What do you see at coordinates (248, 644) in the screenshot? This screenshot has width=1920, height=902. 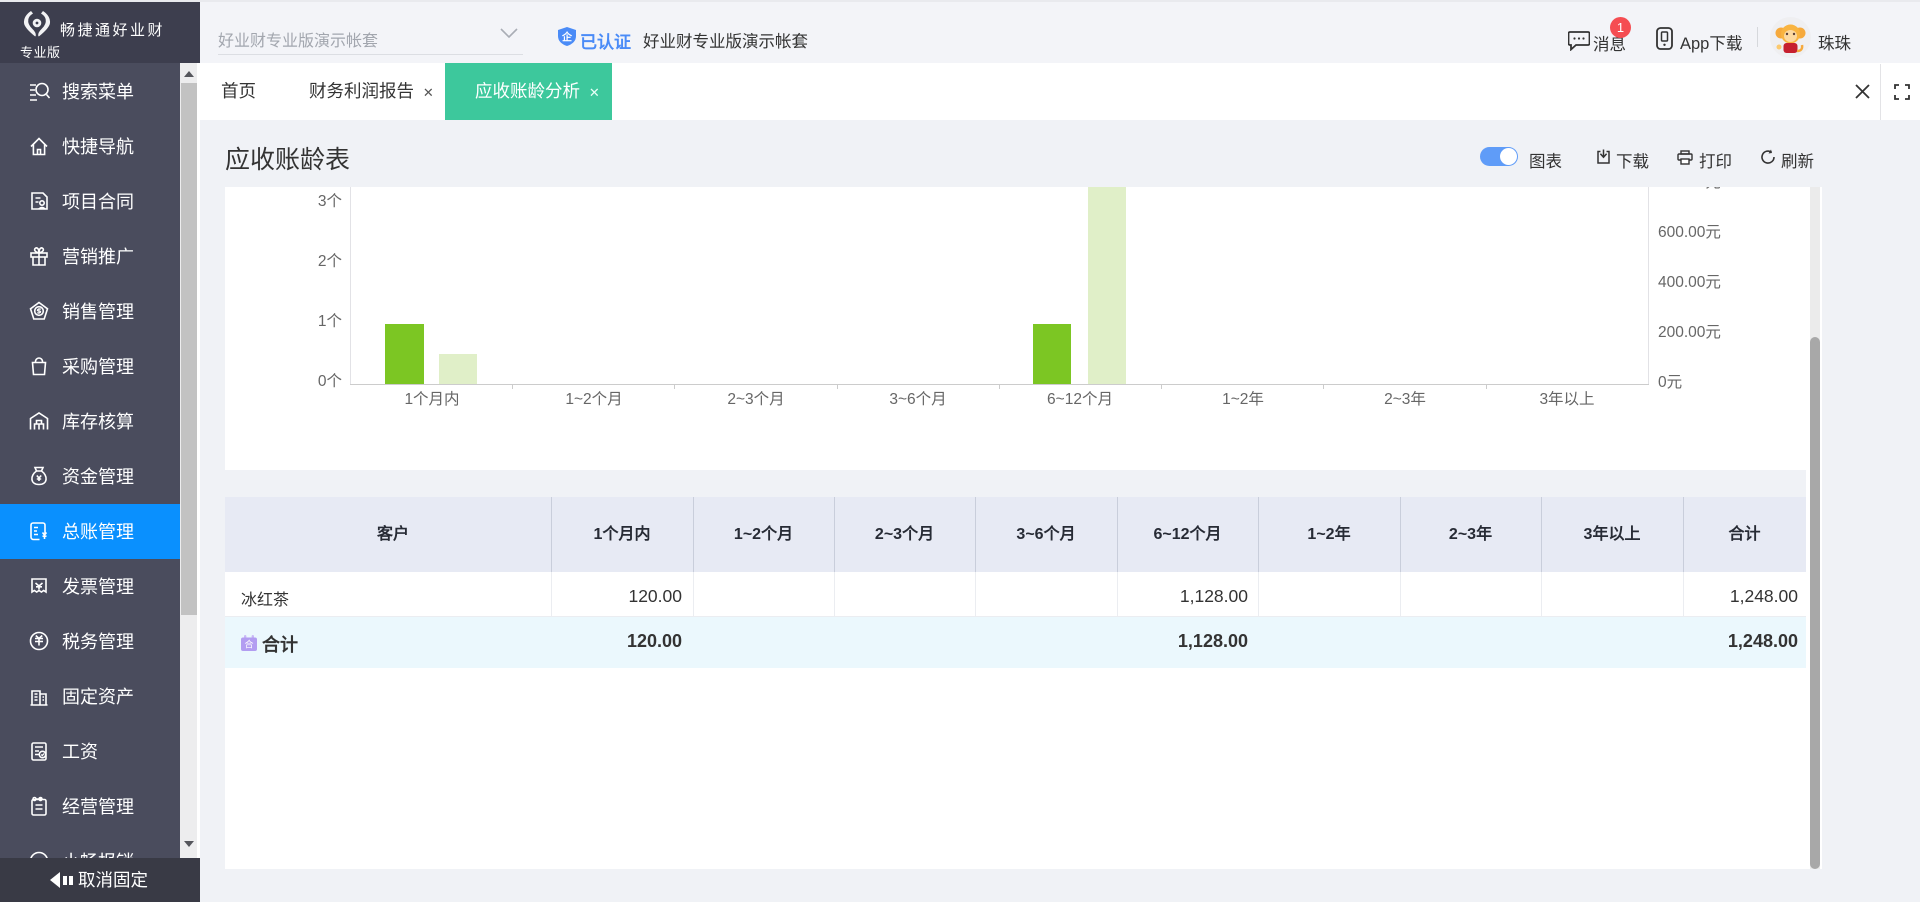 I see `svg-text: 合` at bounding box center [248, 644].